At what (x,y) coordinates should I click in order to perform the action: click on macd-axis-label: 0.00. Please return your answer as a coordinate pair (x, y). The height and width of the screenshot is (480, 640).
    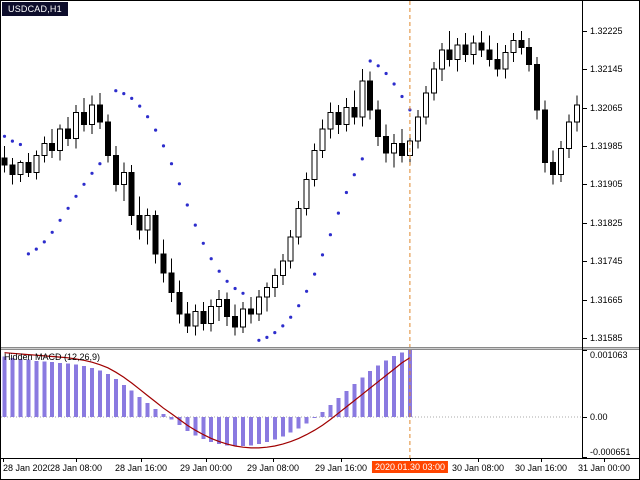
    Looking at the image, I should click on (599, 417).